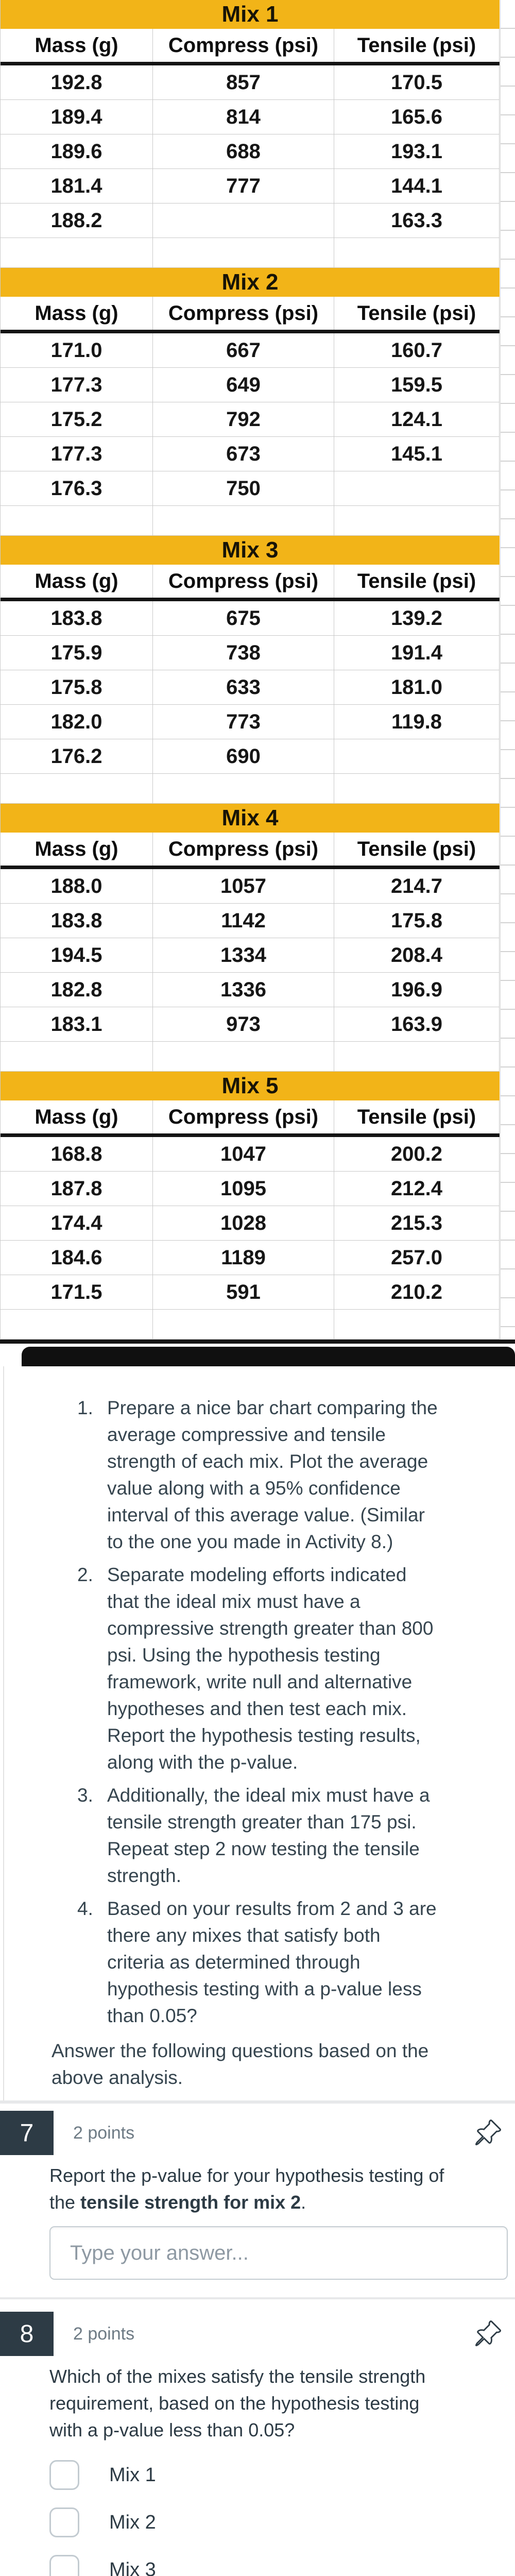  I want to click on table-cell: 183.1, so click(77, 1024).